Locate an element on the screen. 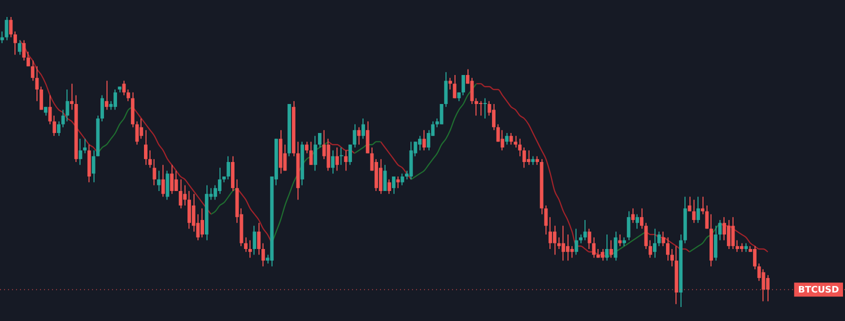 This screenshot has height=321, width=845. candlestick is located at coordinates (442, 114).